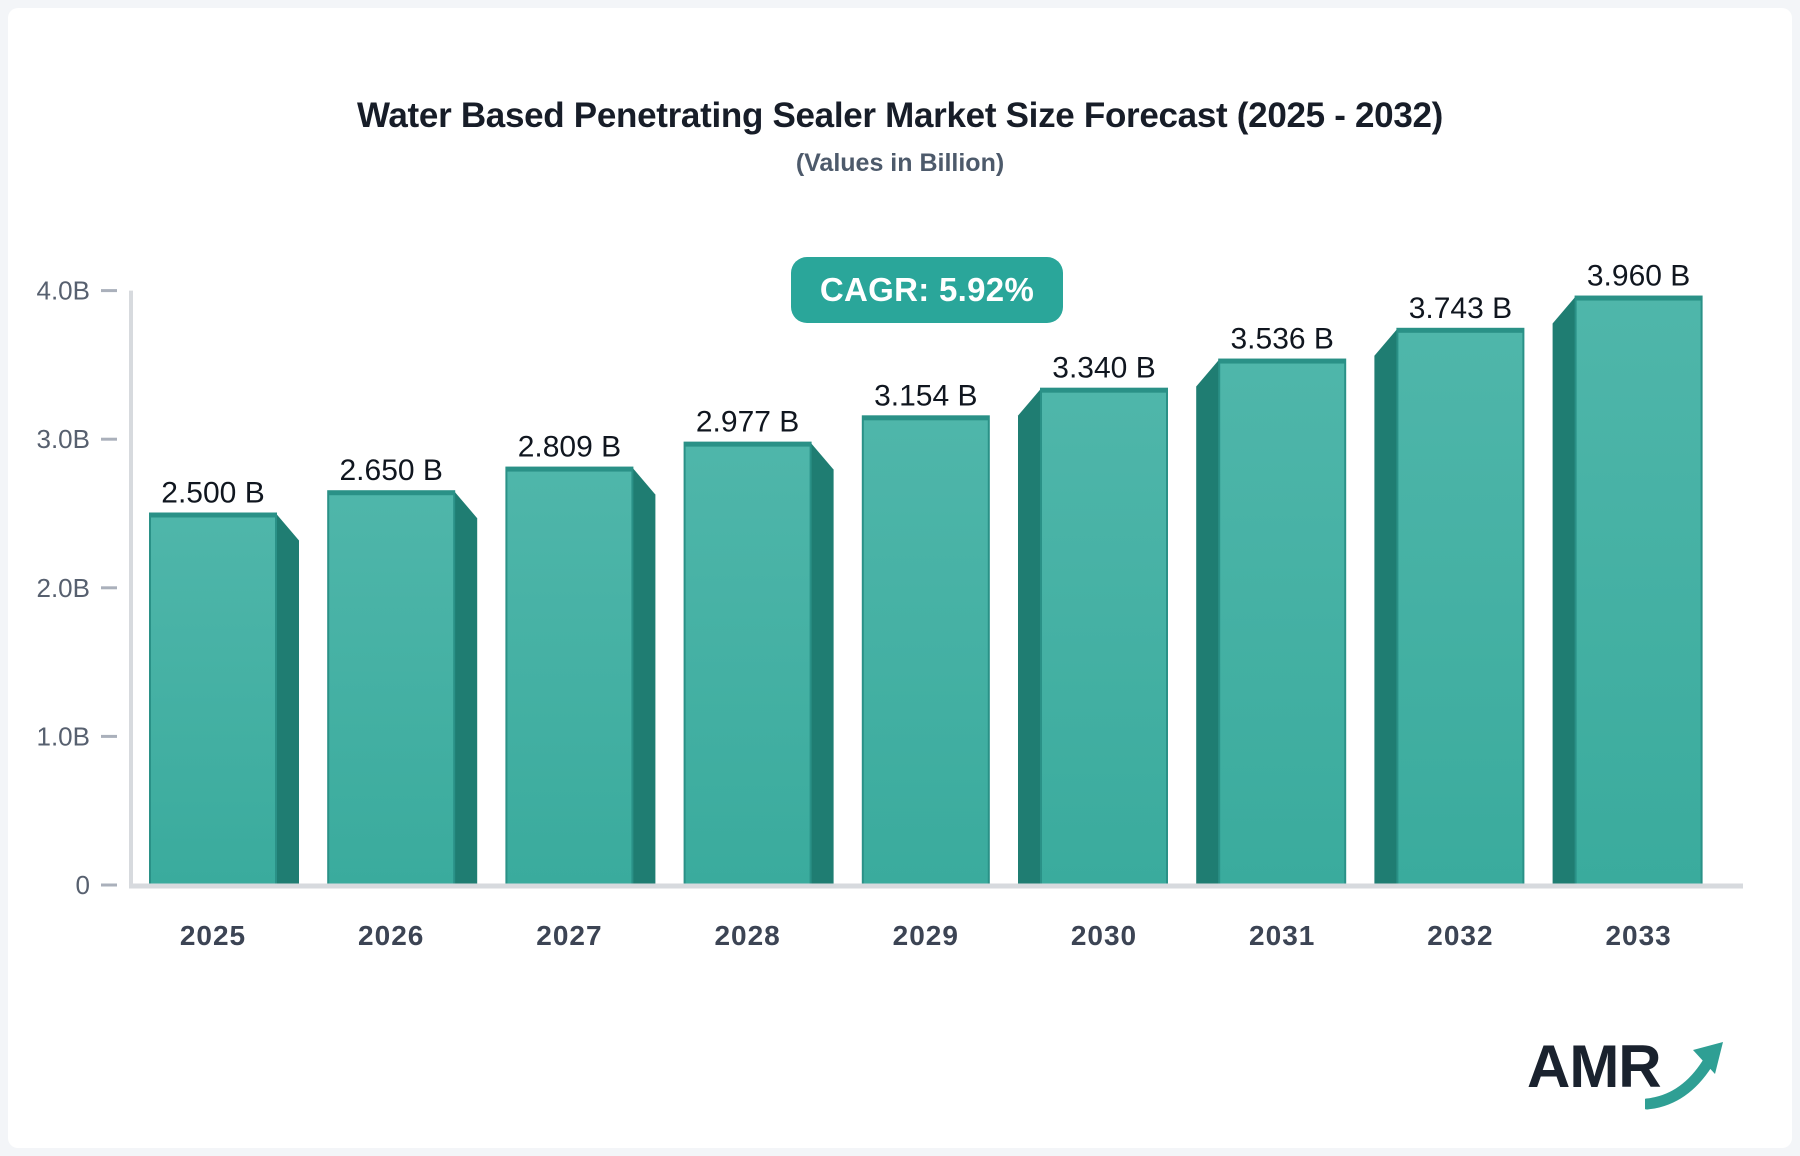 Image resolution: width=1800 pixels, height=1156 pixels. Describe the element at coordinates (1282, 622) in the screenshot. I see `bar-2031` at that location.